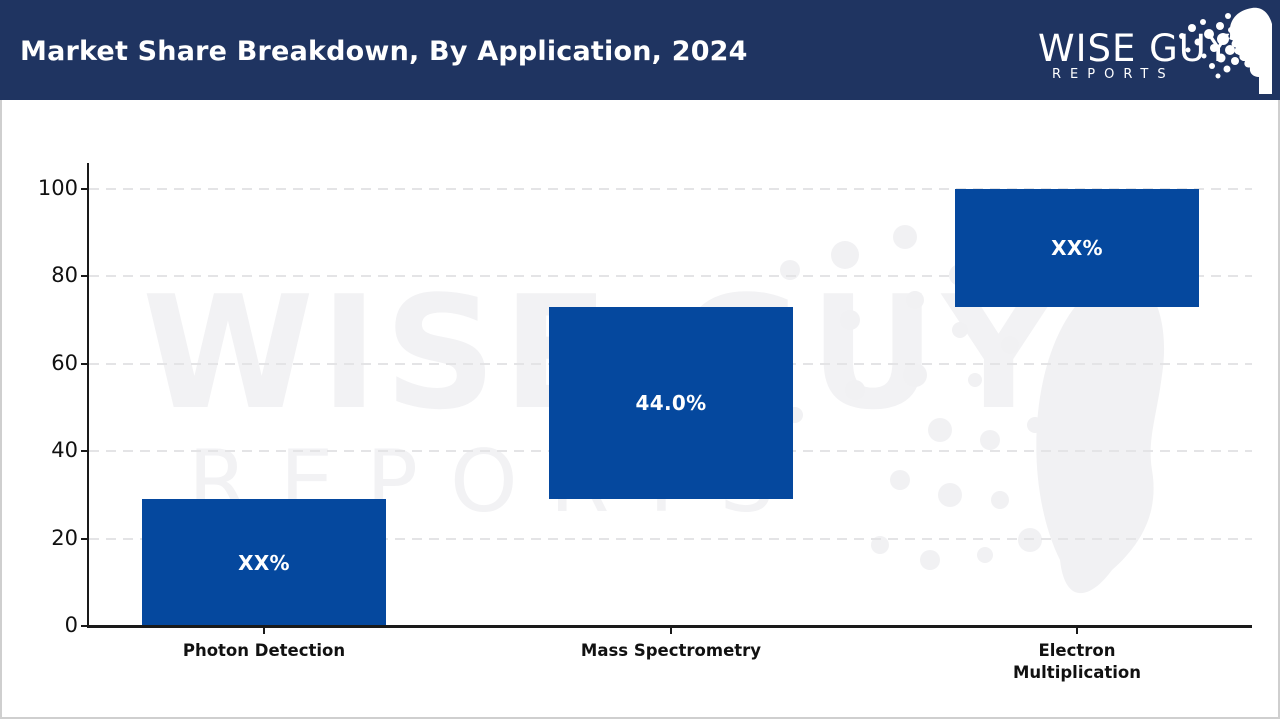 This screenshot has width=1280, height=720. I want to click on bar-mass-spectrometry: 44.0%, so click(671, 403).